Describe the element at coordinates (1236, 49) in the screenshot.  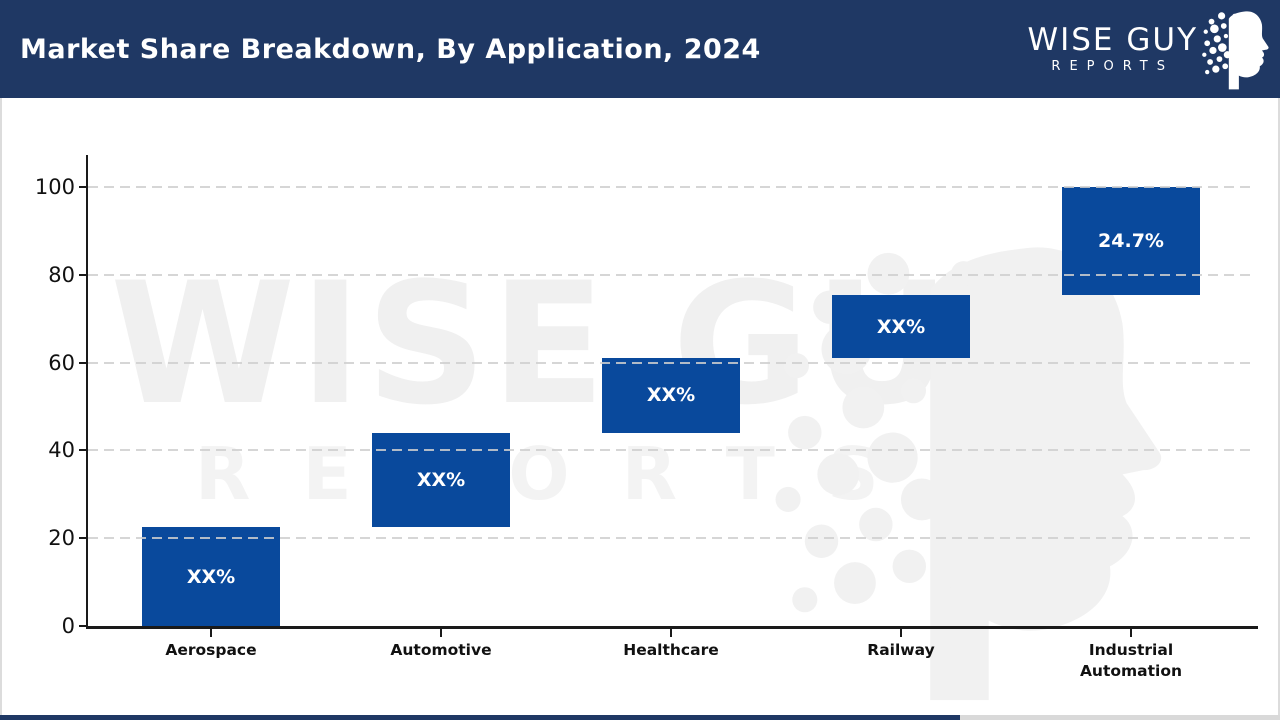
I see `face-profile-dots-icon` at that location.